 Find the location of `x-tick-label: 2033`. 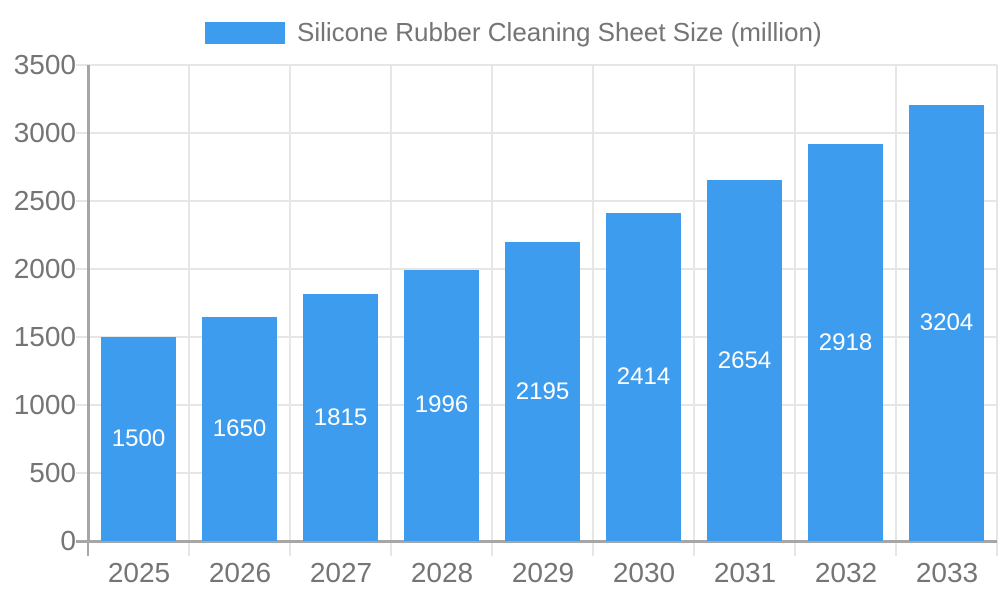

x-tick-label: 2033 is located at coordinates (947, 572).